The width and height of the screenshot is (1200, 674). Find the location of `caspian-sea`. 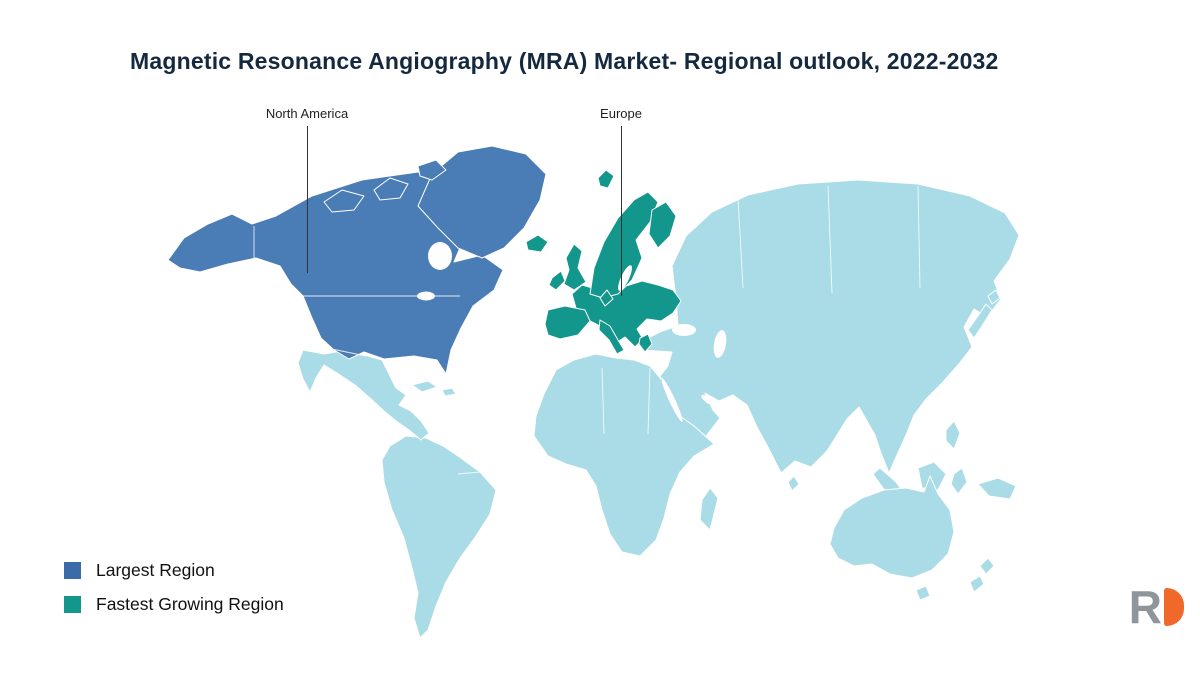

caspian-sea is located at coordinates (720, 344).